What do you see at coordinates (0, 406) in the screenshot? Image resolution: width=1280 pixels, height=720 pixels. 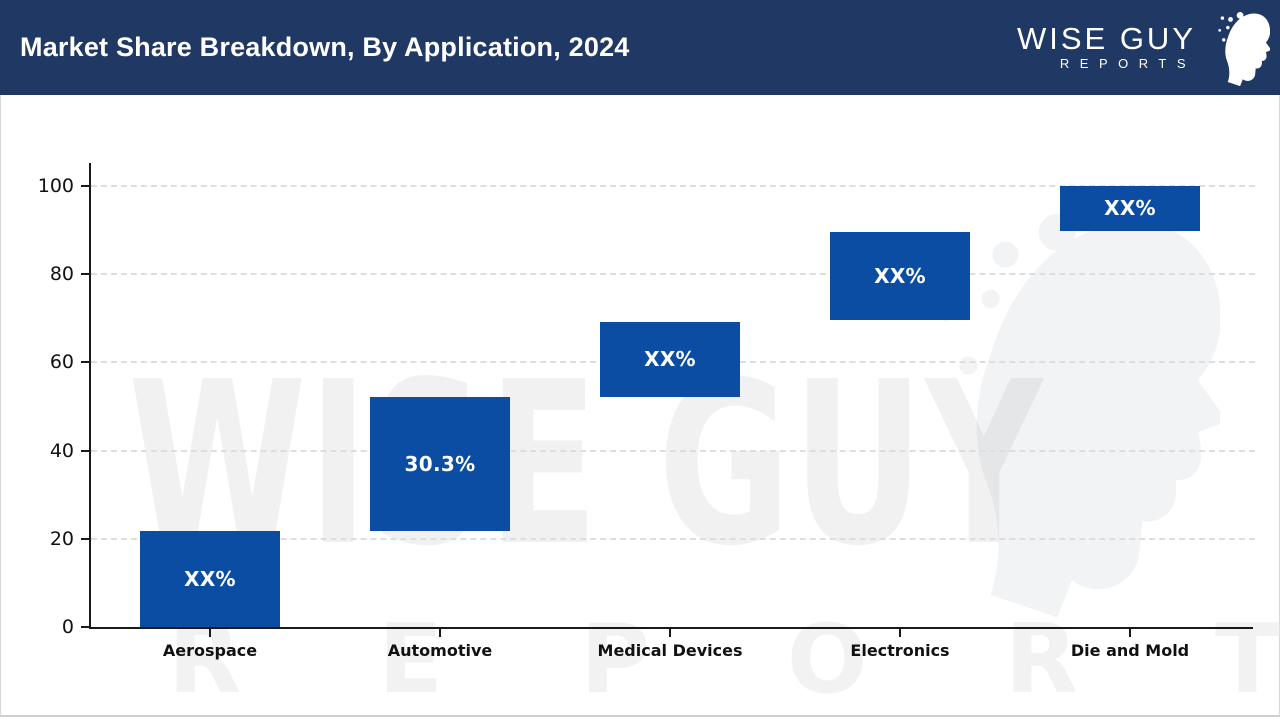 I see `frame-border-left` at bounding box center [0, 406].